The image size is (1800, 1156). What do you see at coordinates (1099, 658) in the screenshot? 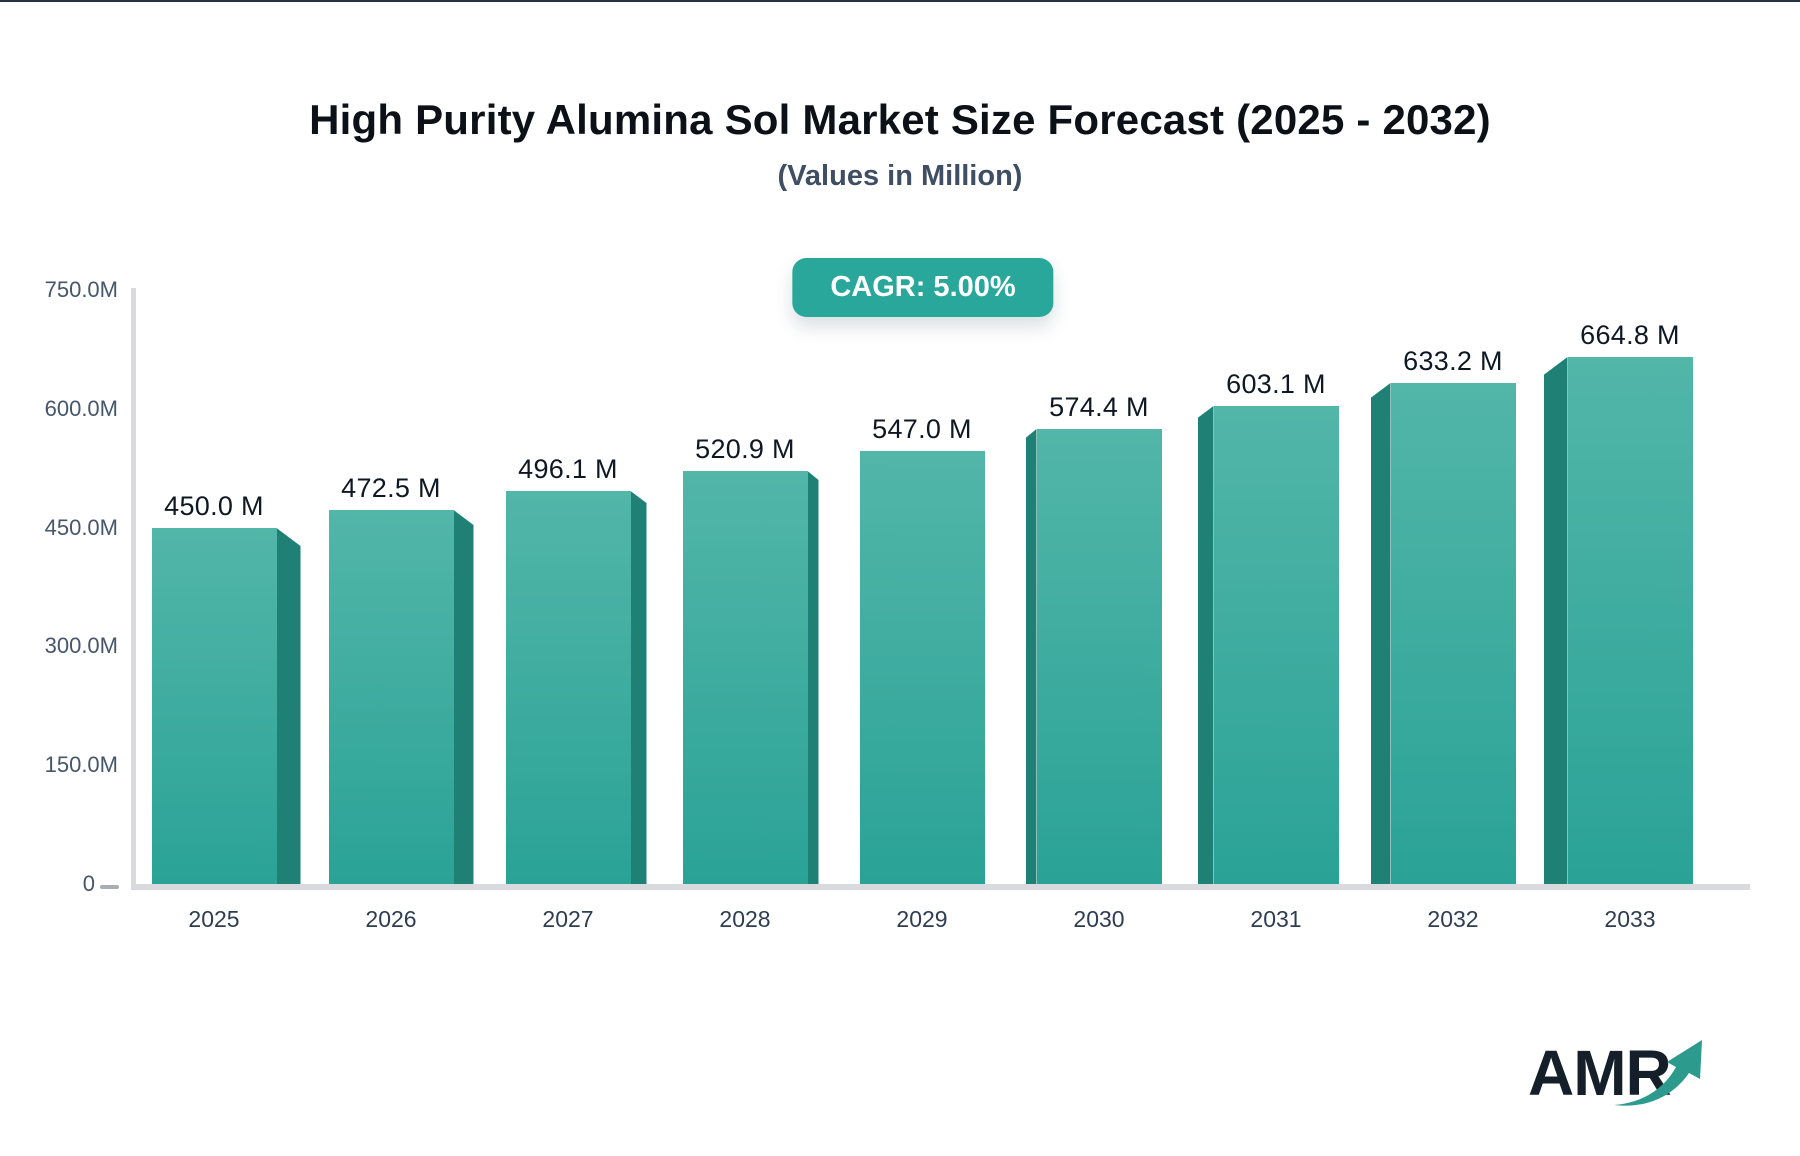
I see `bar-2030` at bounding box center [1099, 658].